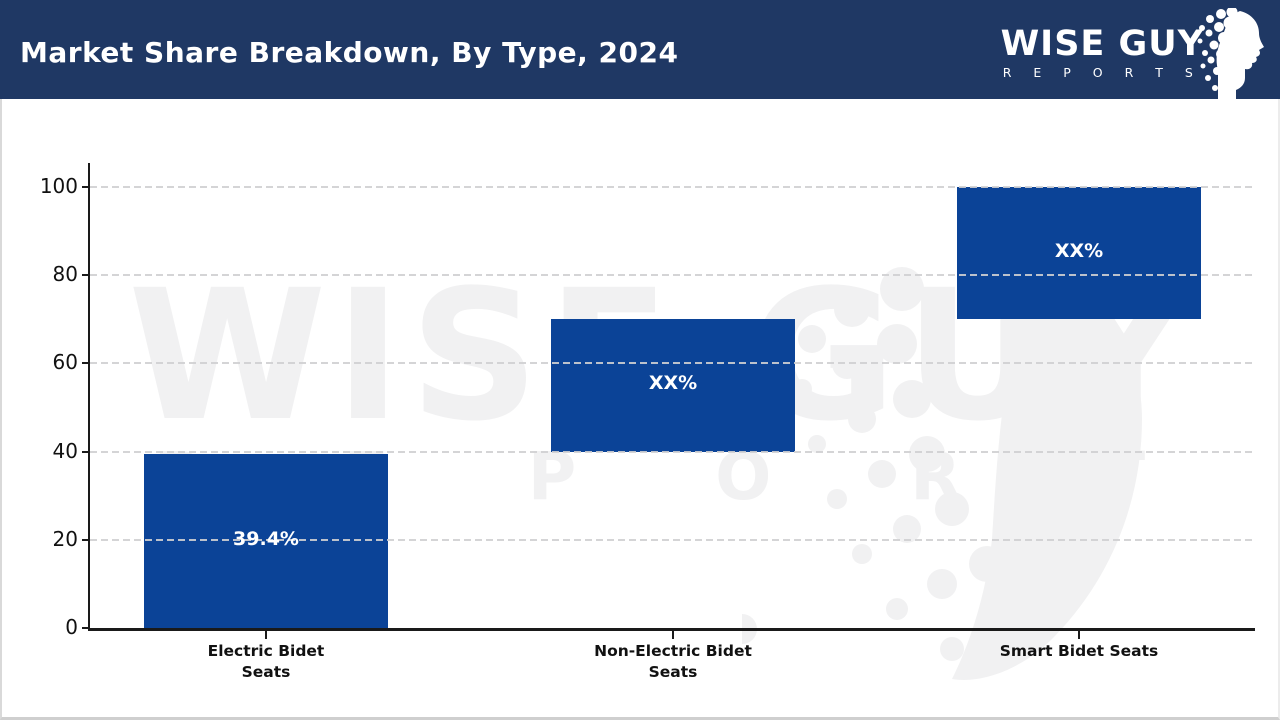  Describe the element at coordinates (1102, 72) in the screenshot. I see `brand-subtitle: R E P O R T S` at that location.